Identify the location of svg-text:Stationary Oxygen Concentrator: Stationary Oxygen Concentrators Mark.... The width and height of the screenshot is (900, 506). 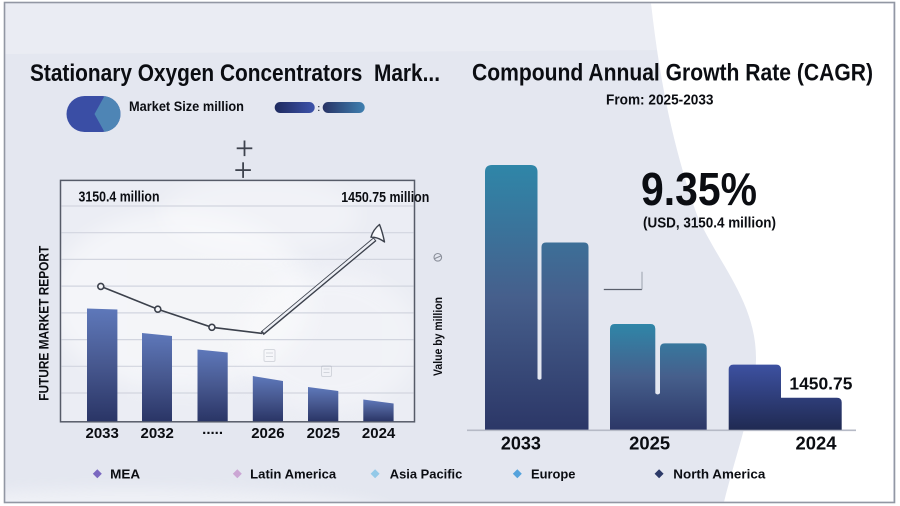
(235, 73).